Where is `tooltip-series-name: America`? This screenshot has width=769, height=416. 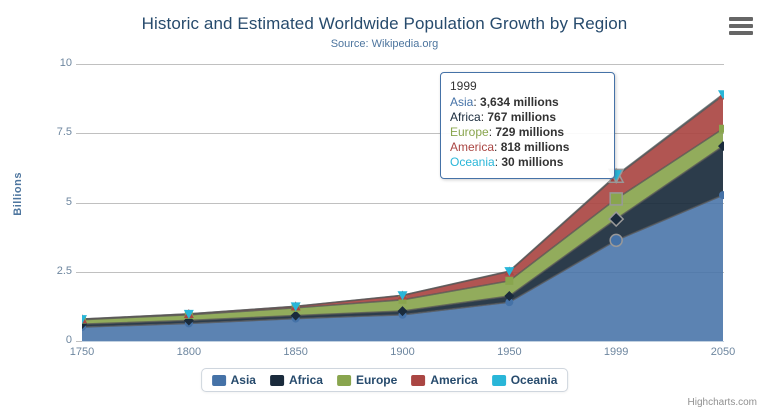
tooltip-series-name: America is located at coordinates (472, 147).